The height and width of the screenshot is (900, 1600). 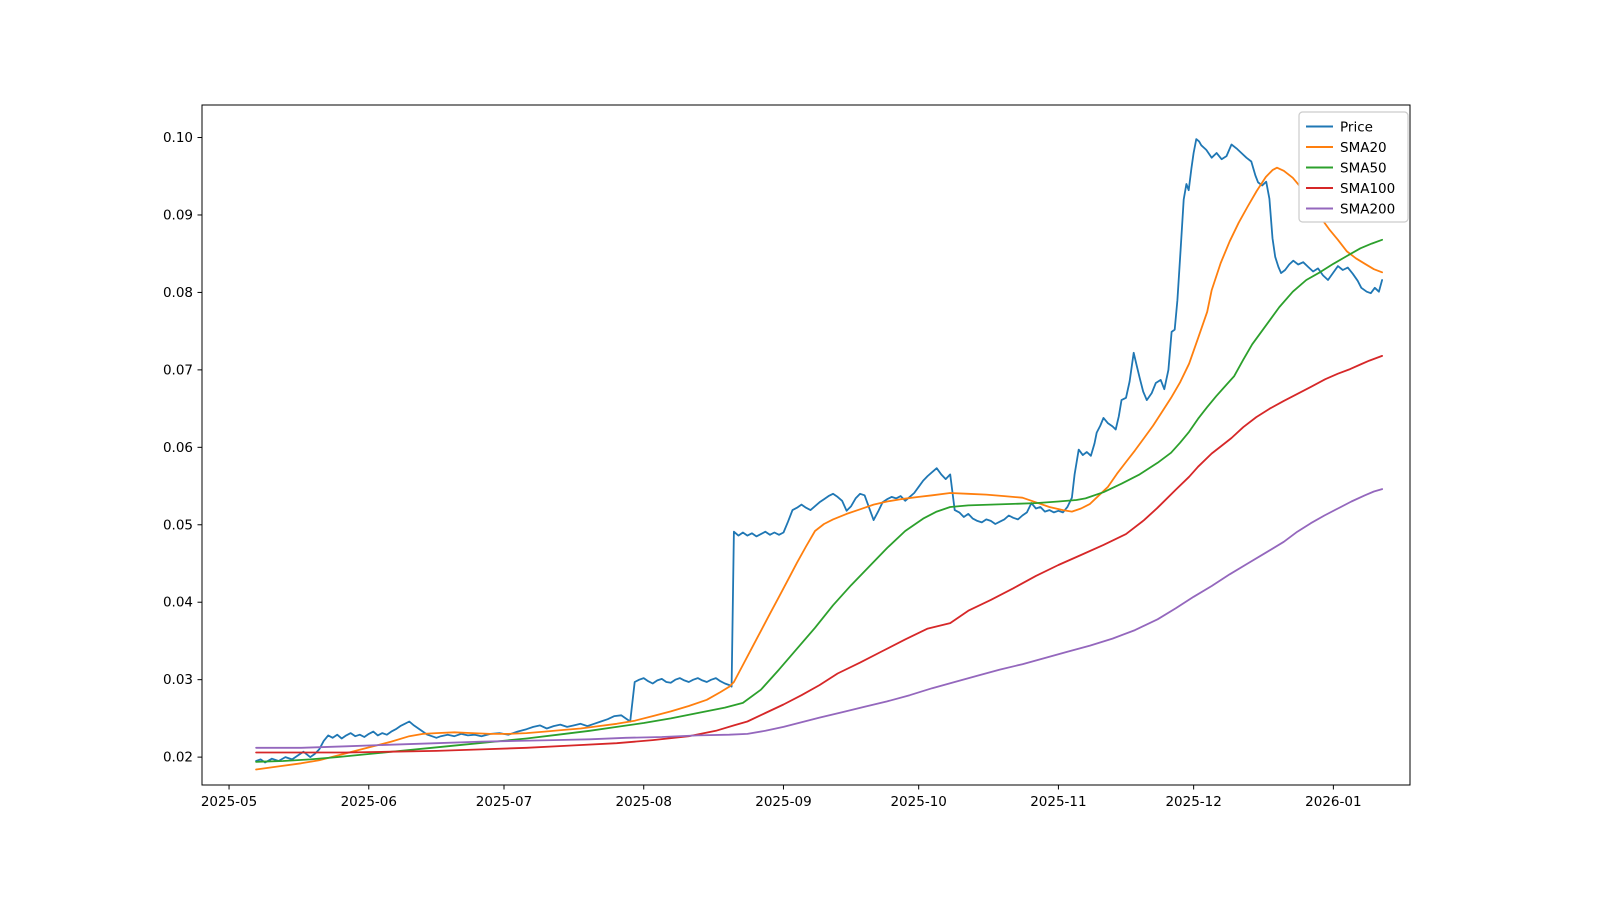 What do you see at coordinates (783, 802) in the screenshot?
I see `x-tick-label: 2025-09` at bounding box center [783, 802].